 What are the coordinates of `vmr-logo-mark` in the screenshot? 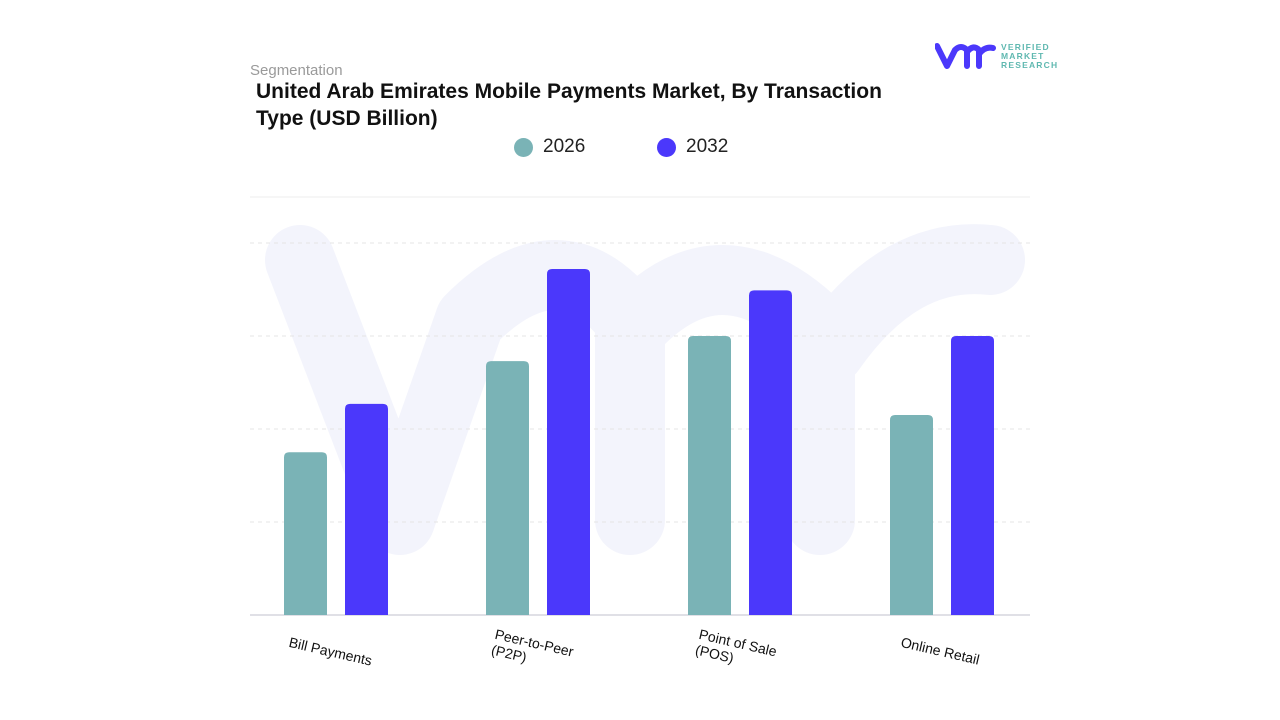 It's located at (965, 56).